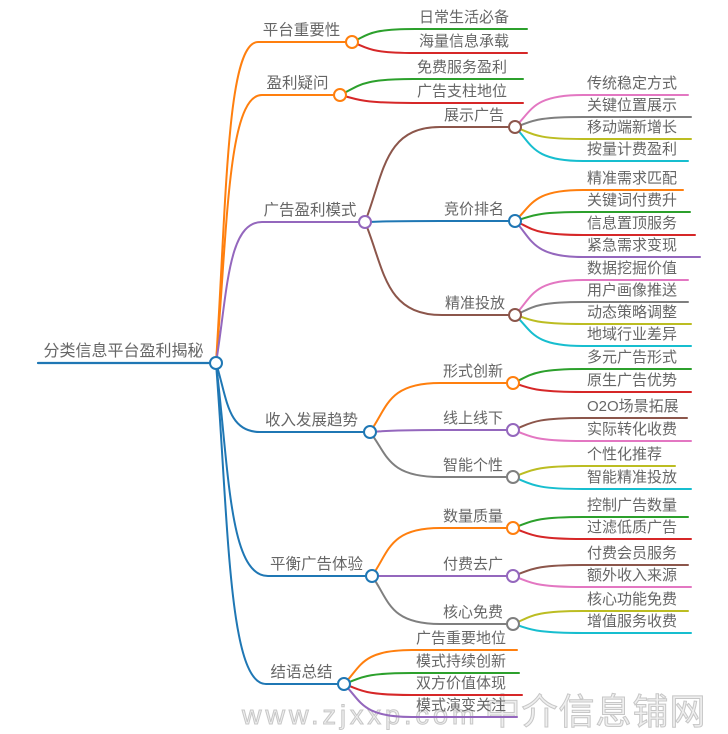  Describe the element at coordinates (632, 149) in the screenshot. I see `leaf-node: 按量计费盈利` at that location.